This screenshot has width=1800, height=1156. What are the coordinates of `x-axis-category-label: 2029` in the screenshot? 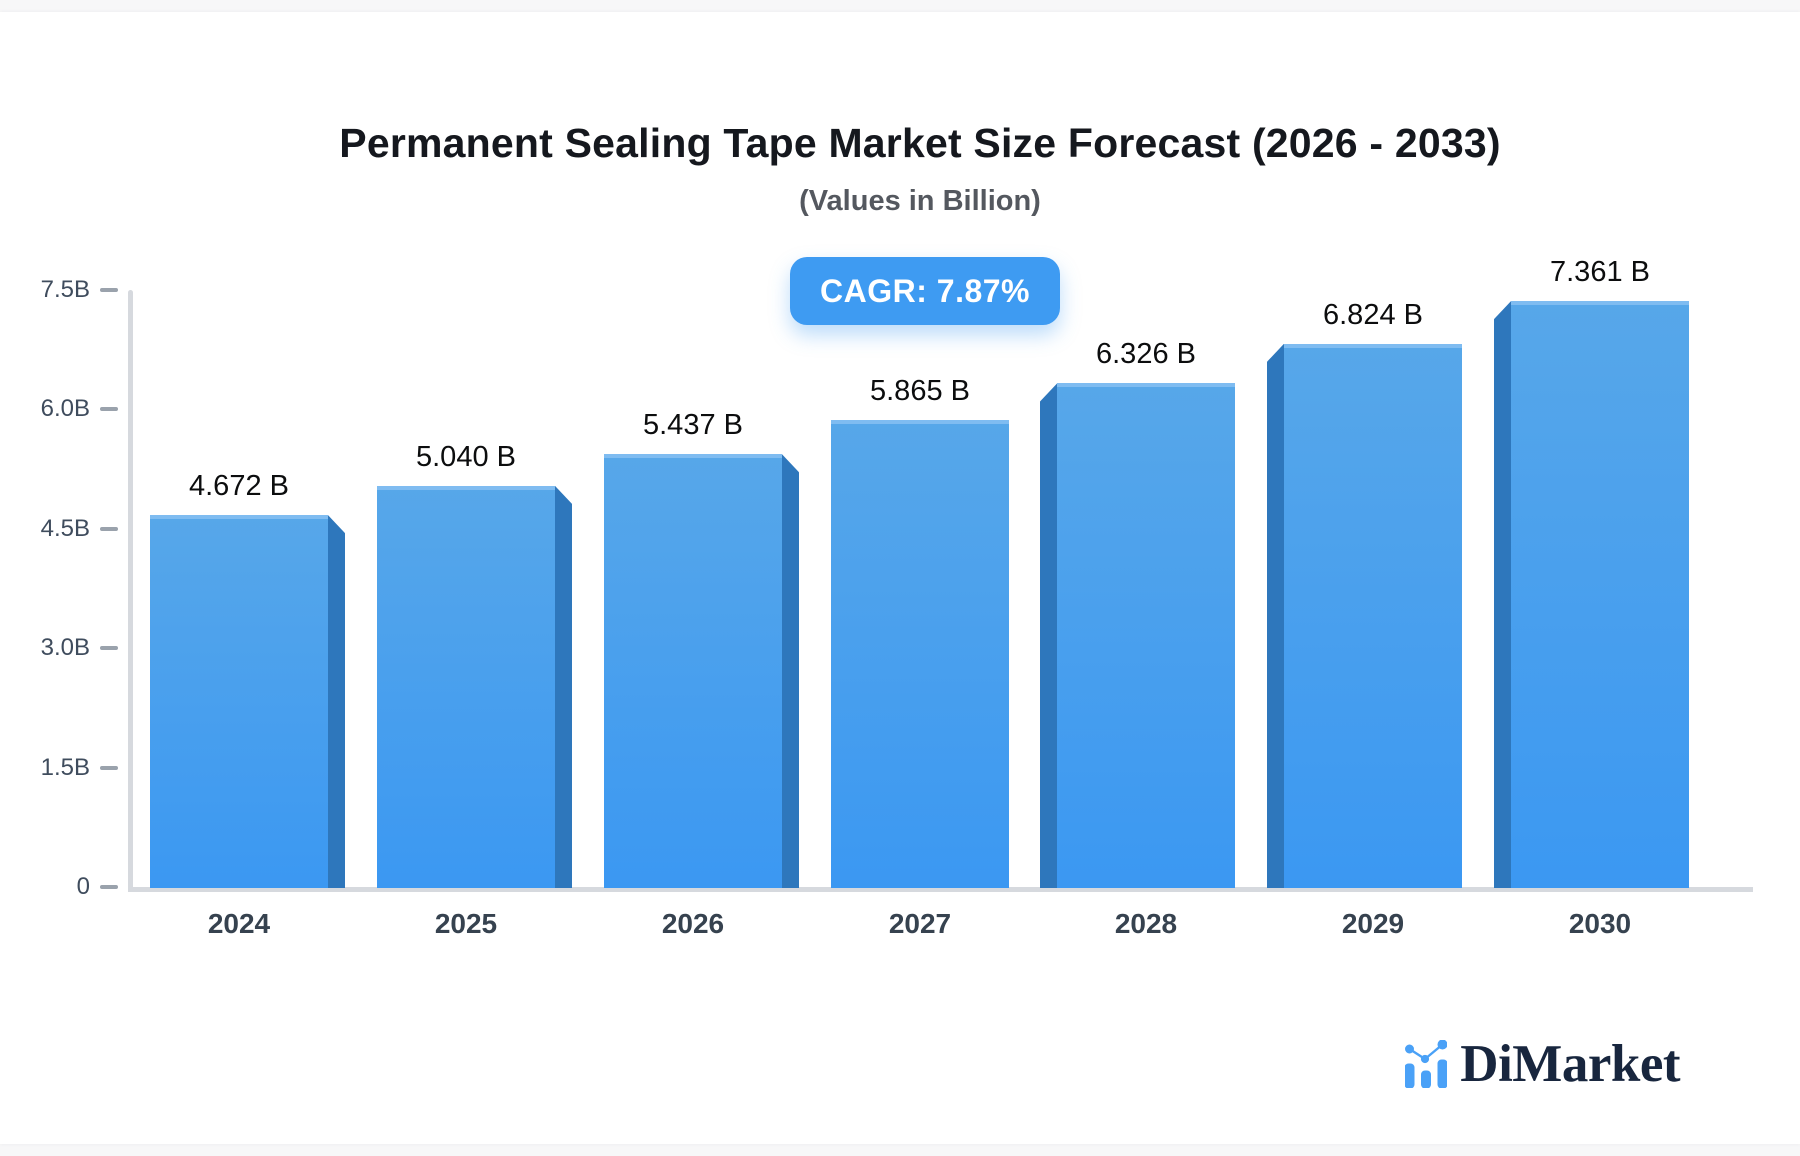 It's located at (1373, 923).